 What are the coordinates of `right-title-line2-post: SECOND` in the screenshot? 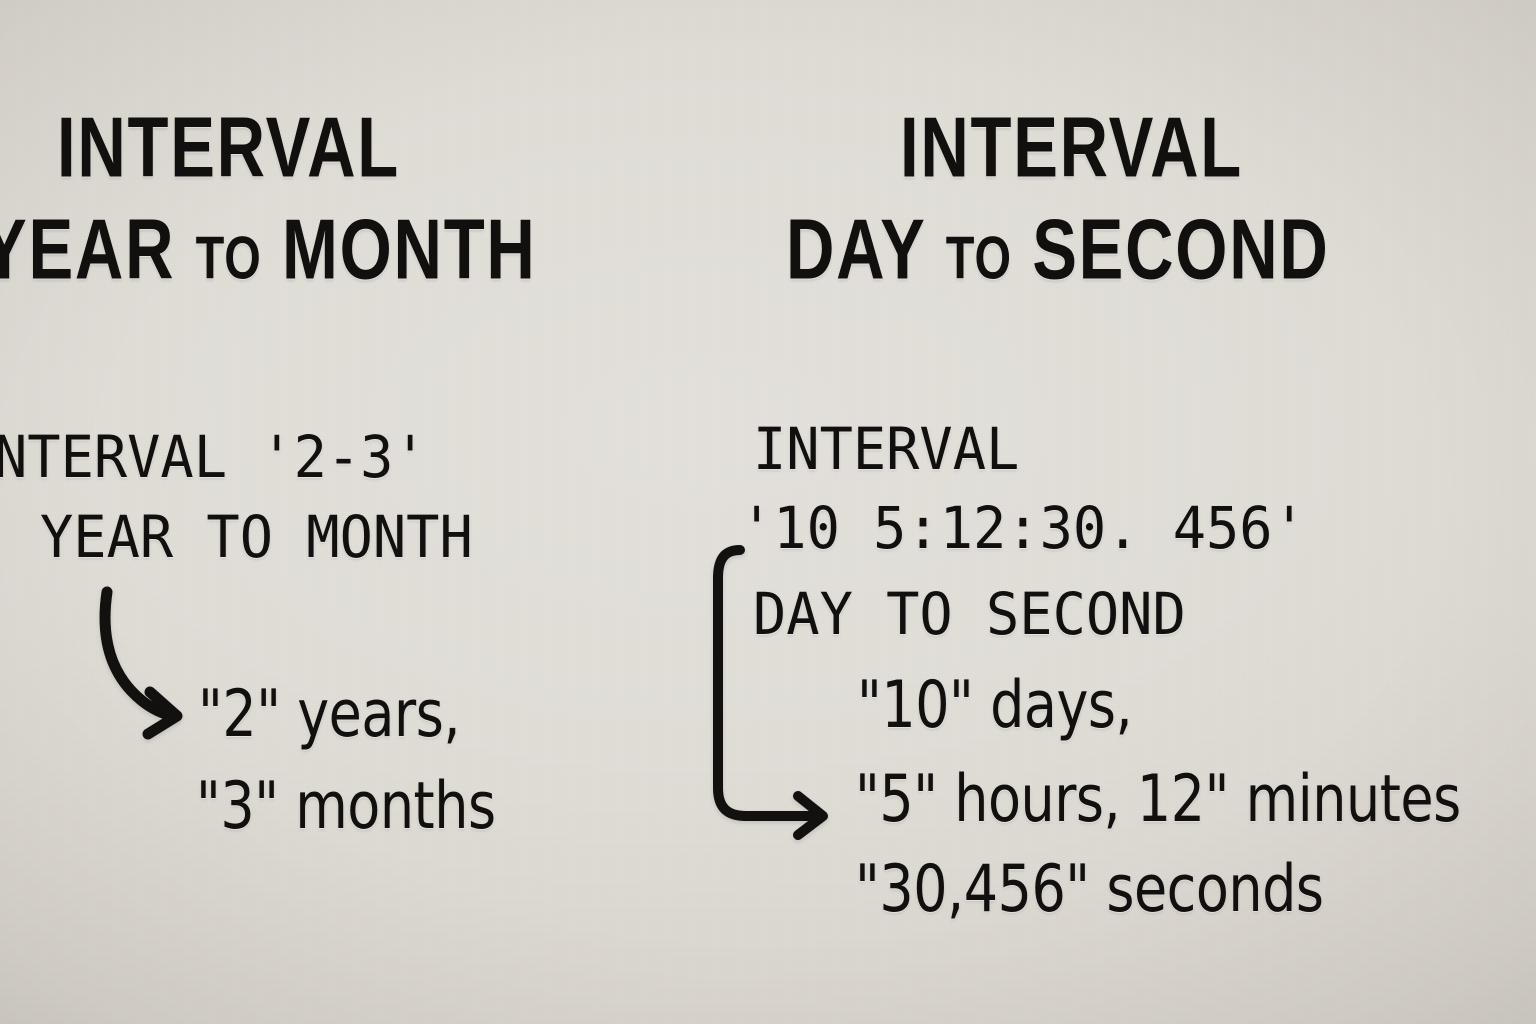 It's located at (1170, 249).